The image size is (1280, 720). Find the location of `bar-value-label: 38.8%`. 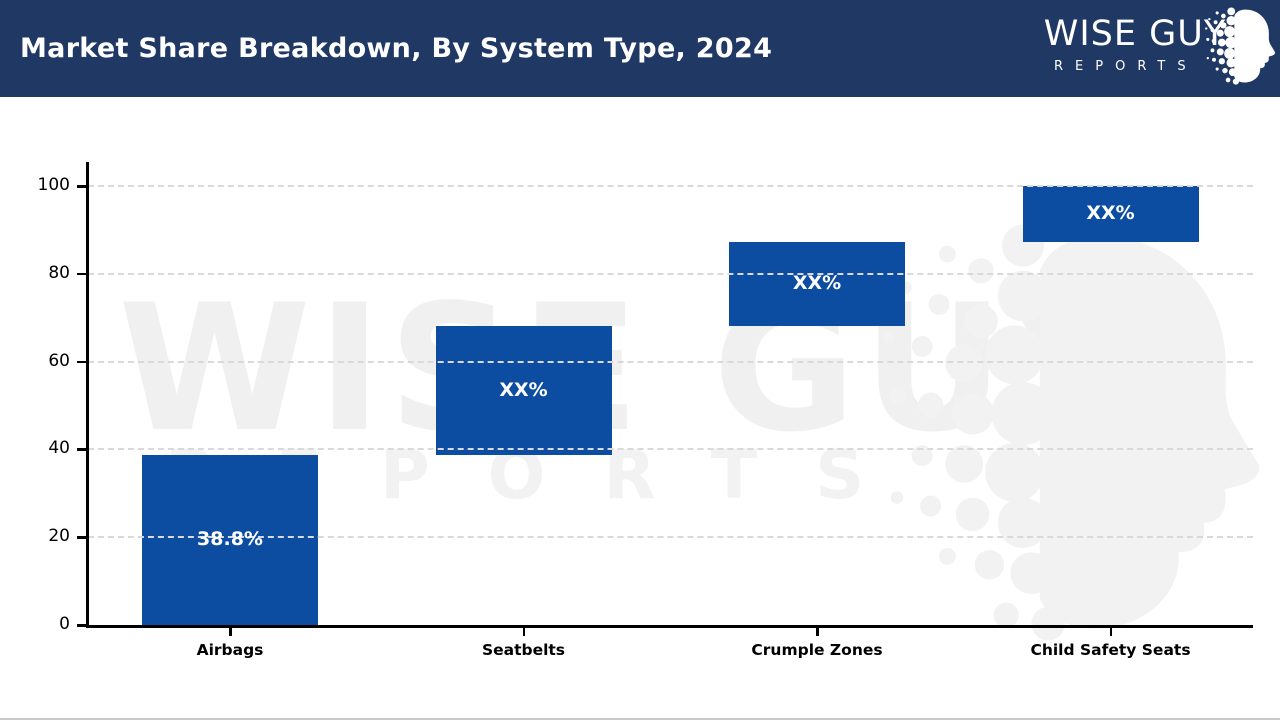

bar-value-label: 38.8% is located at coordinates (230, 538).